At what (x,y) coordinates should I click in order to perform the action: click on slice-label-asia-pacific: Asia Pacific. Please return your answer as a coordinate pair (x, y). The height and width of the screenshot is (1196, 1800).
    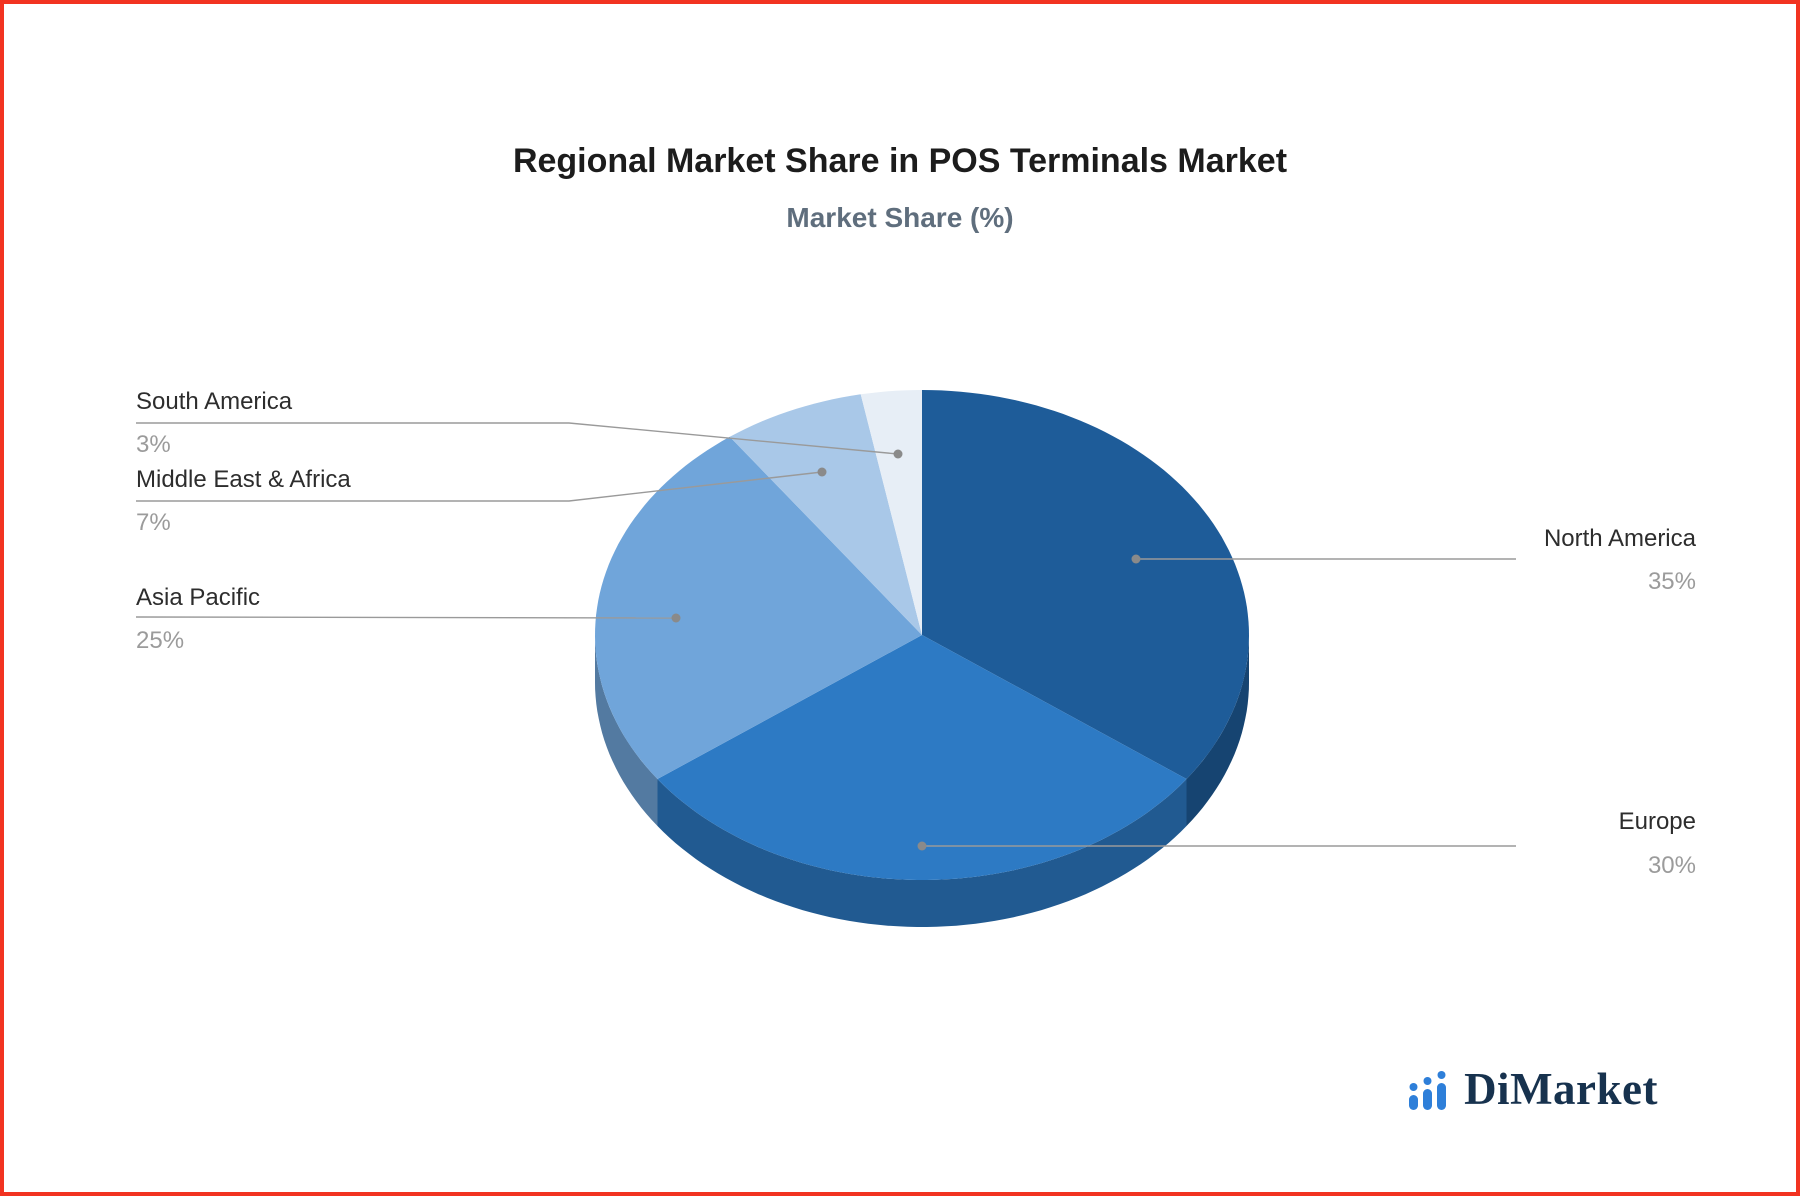
    Looking at the image, I should click on (198, 597).